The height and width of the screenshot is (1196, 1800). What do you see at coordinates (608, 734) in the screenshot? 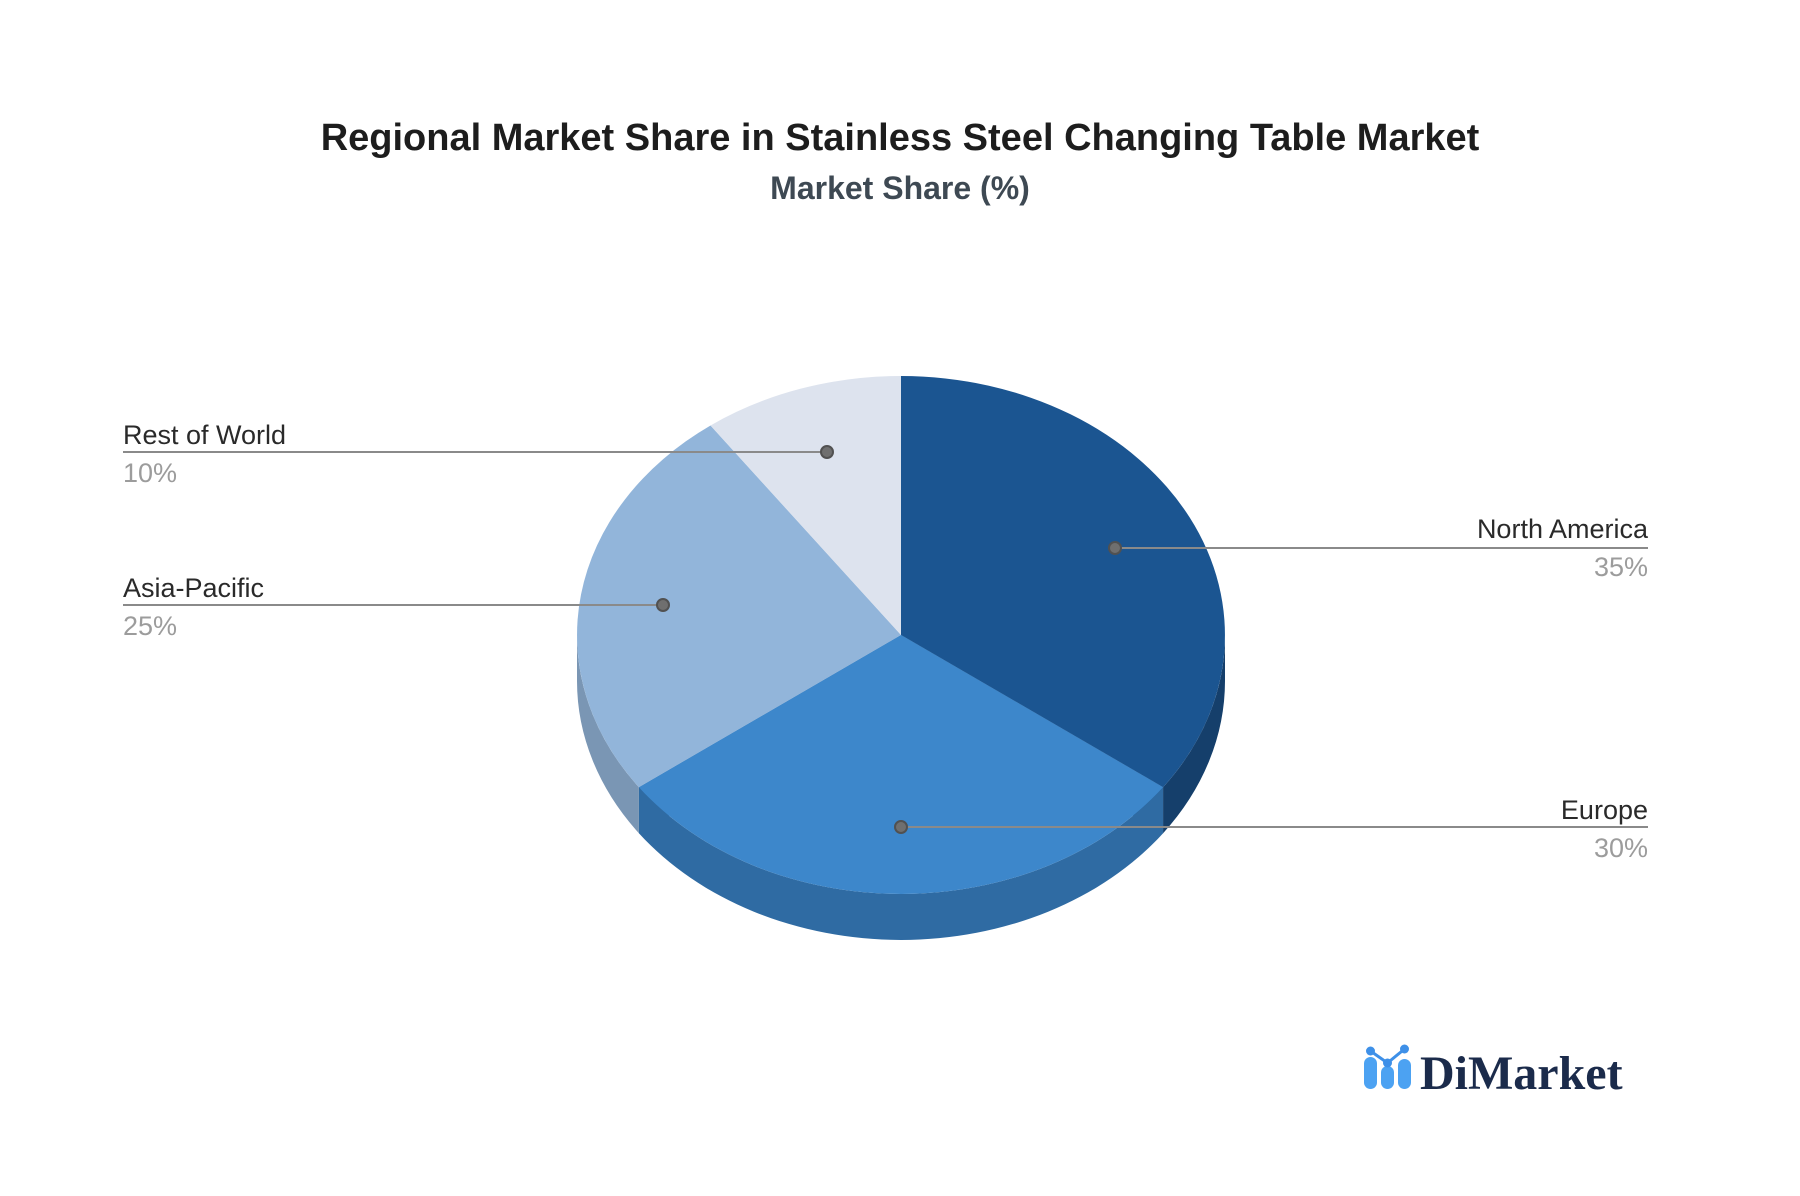
I see `pie-side-asia-pacific` at bounding box center [608, 734].